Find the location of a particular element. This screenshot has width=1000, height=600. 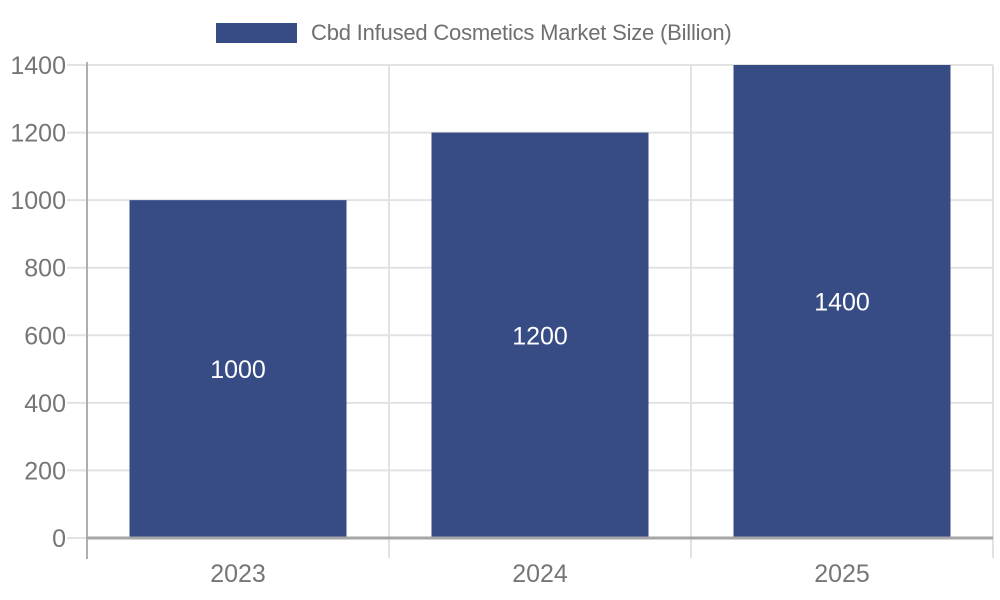

x-tick-label: 2024 is located at coordinates (540, 574).